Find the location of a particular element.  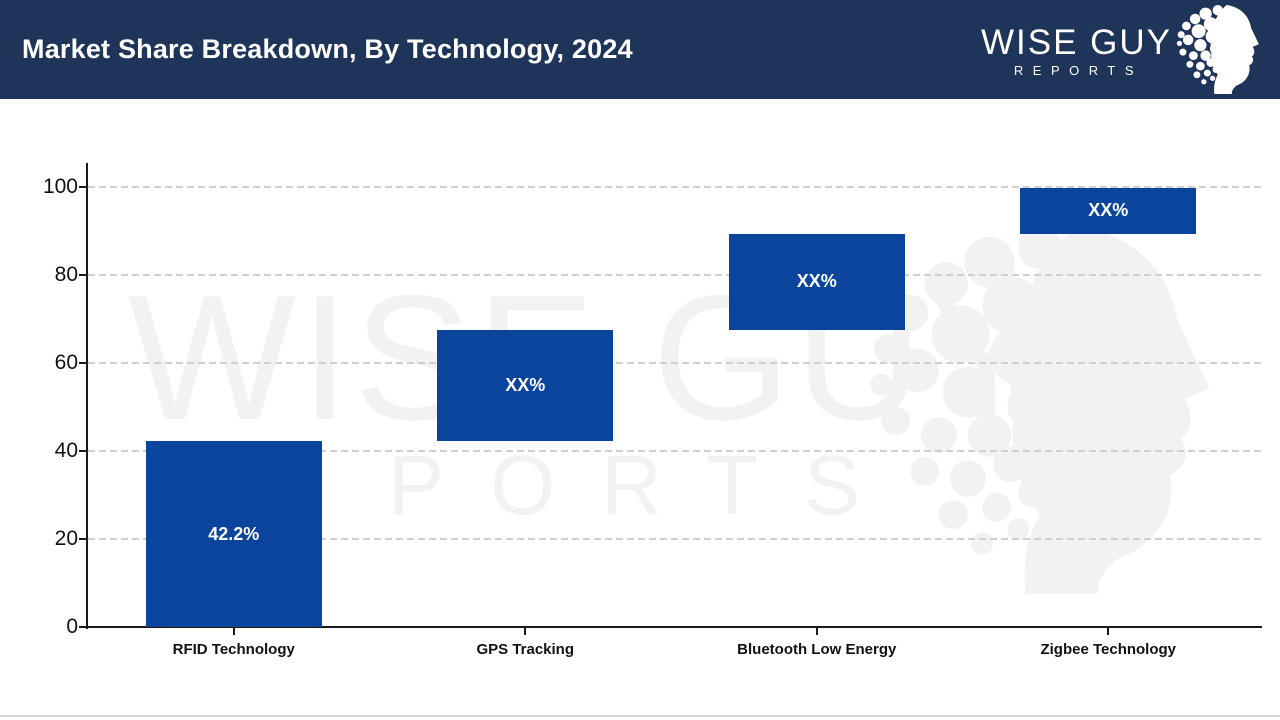

x-axis-category-label: Bluetooth Low Energy is located at coordinates (817, 649).